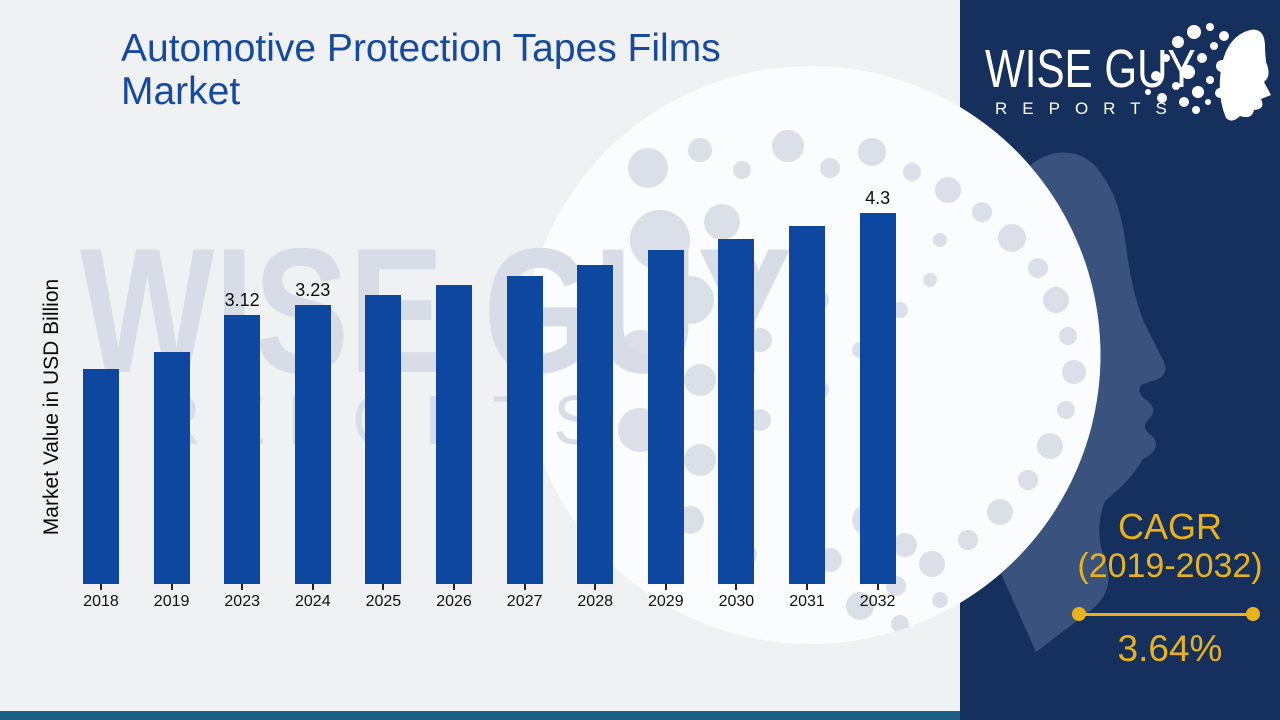  What do you see at coordinates (595, 587) in the screenshot?
I see `x-tick-2028` at bounding box center [595, 587].